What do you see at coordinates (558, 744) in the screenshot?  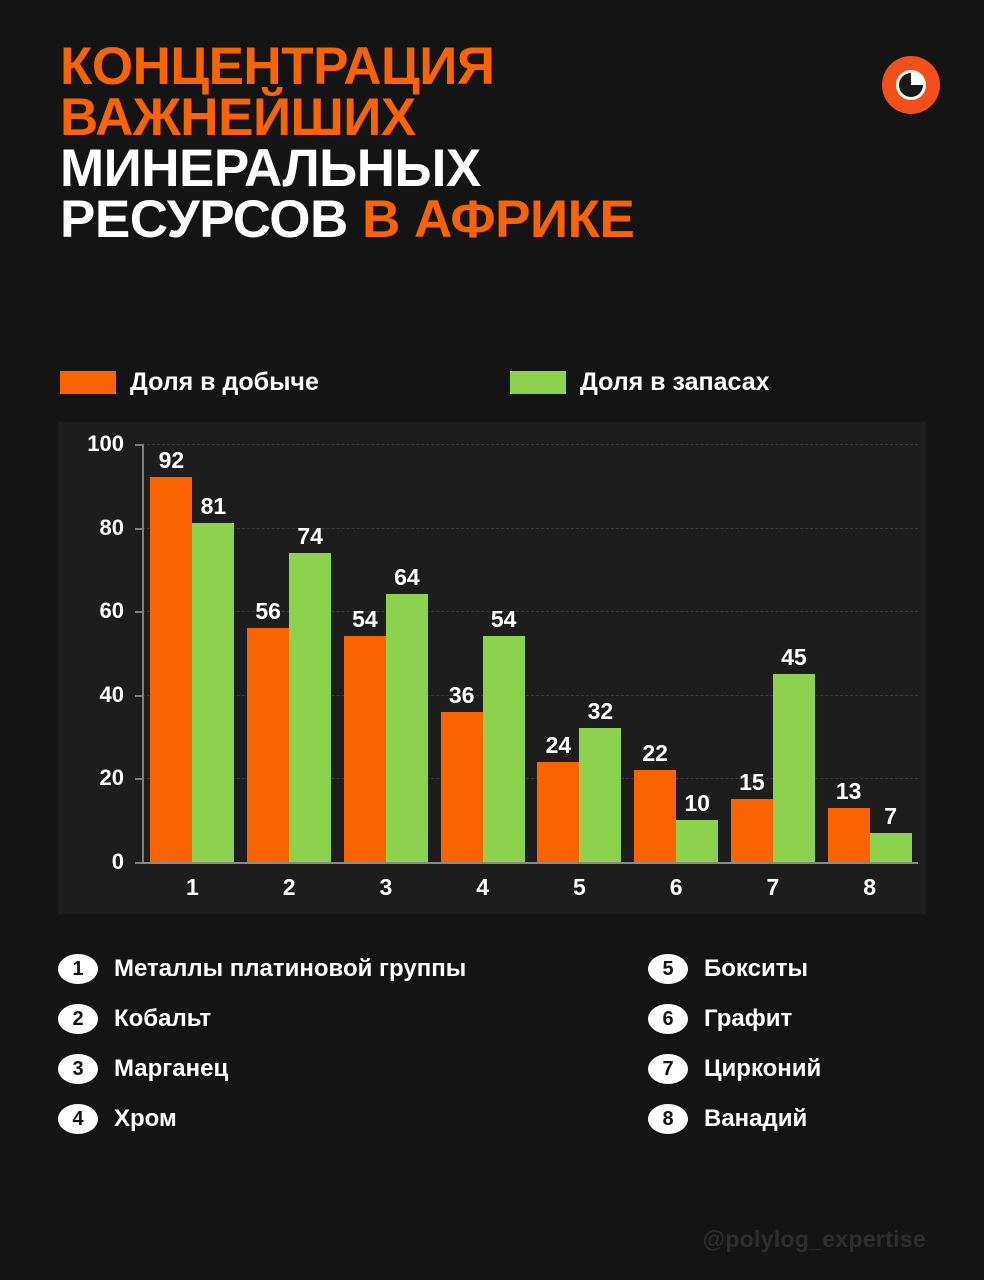 I see `bar-value-label: 24` at bounding box center [558, 744].